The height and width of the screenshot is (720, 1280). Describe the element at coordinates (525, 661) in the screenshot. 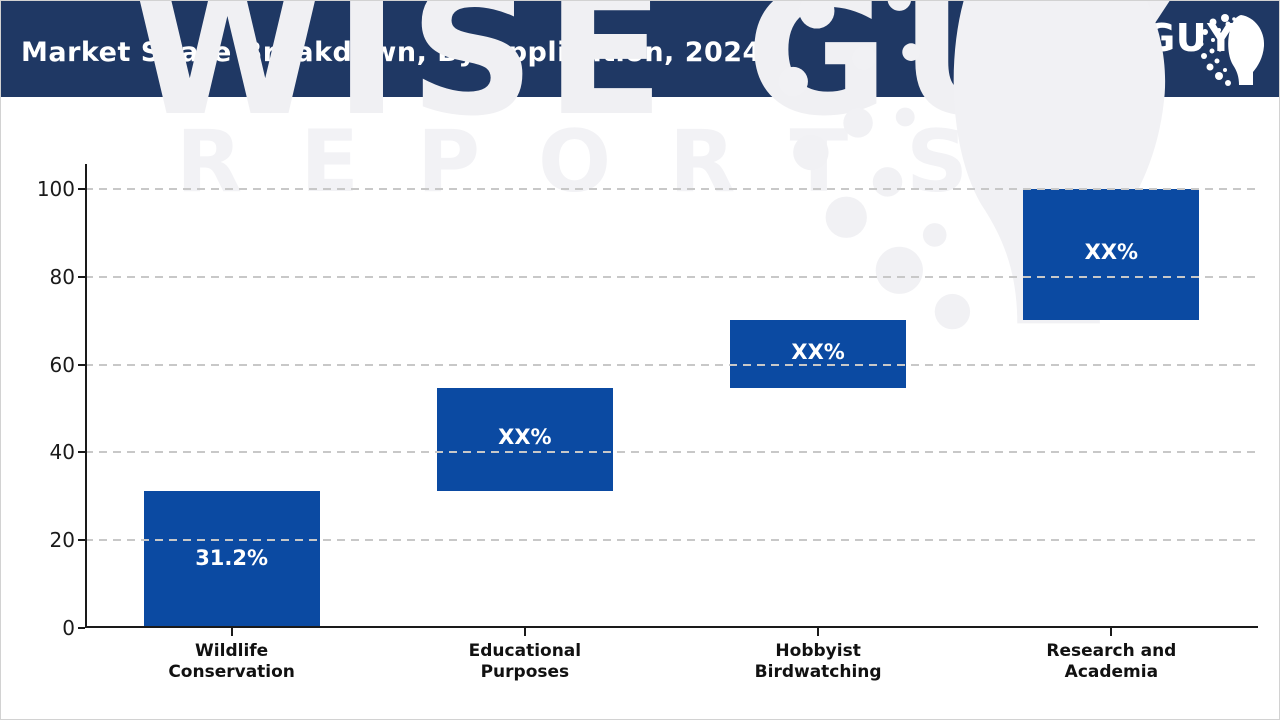

I see `x-axis-category-label-educational-purposes: Educational Purposes` at that location.